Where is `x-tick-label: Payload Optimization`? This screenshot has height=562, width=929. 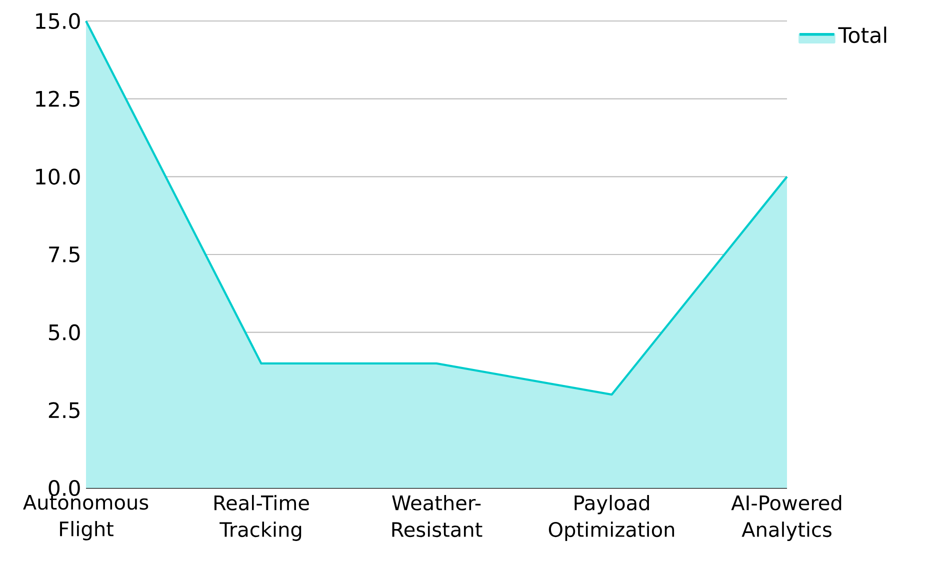 x-tick-label: Payload Optimization is located at coordinates (611, 517).